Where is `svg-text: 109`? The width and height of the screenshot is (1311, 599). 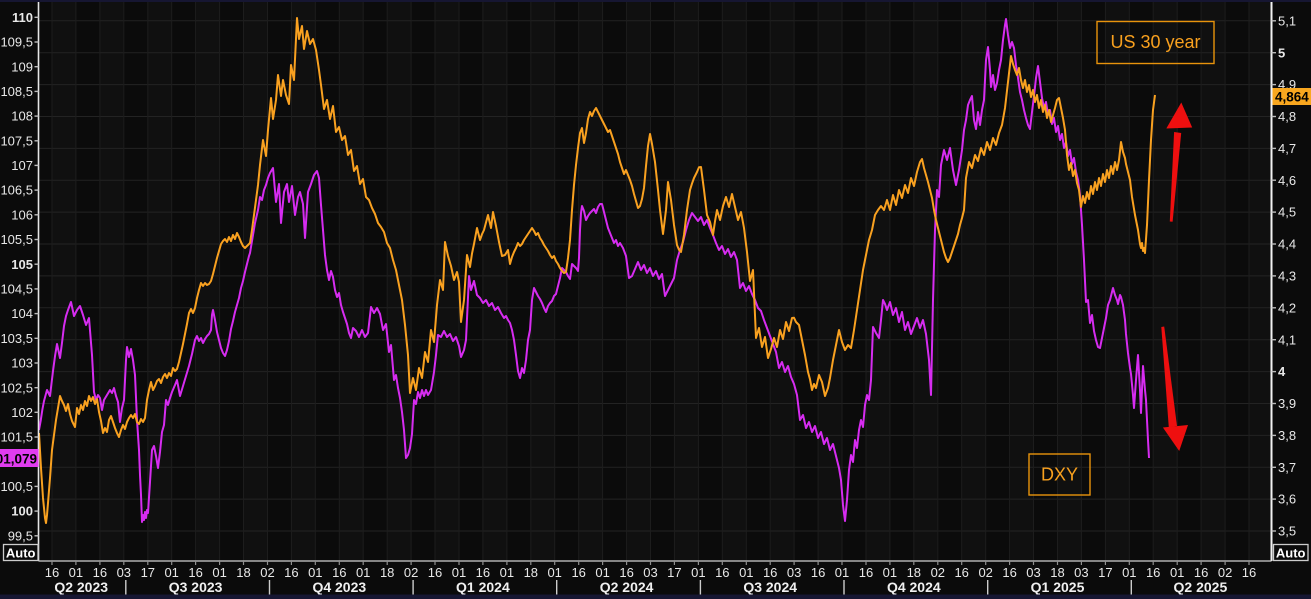
svg-text: 109 is located at coordinates (22, 66).